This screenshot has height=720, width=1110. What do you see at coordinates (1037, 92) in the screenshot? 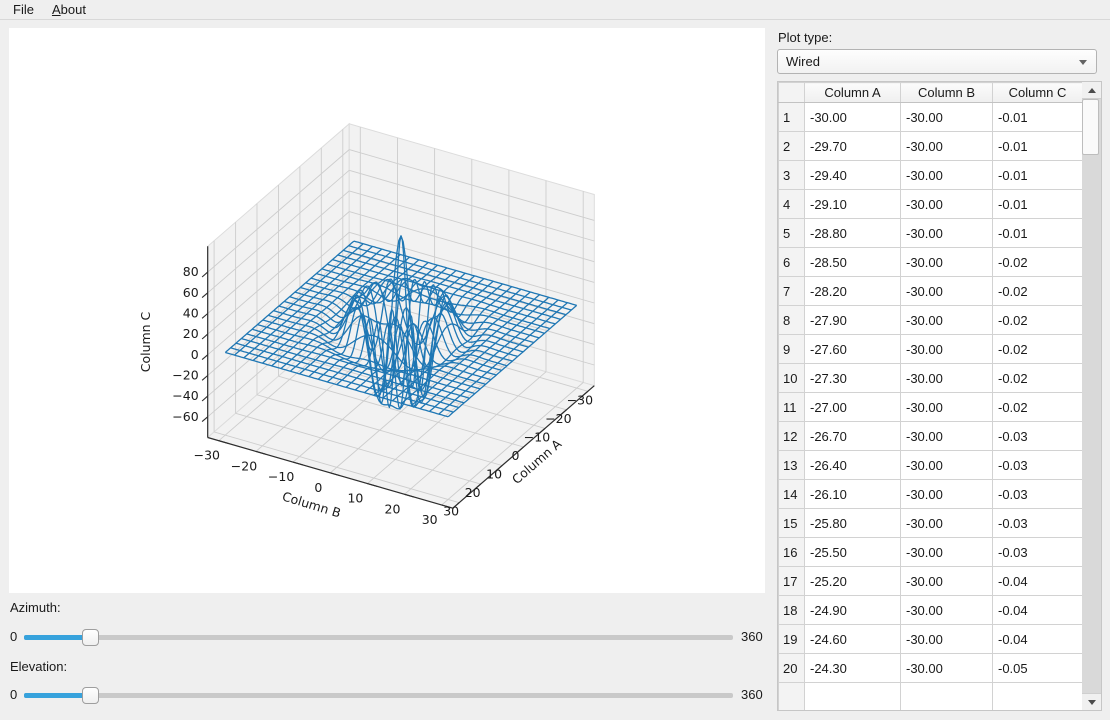
I see `column-header-column-c: Column C` at bounding box center [1037, 92].